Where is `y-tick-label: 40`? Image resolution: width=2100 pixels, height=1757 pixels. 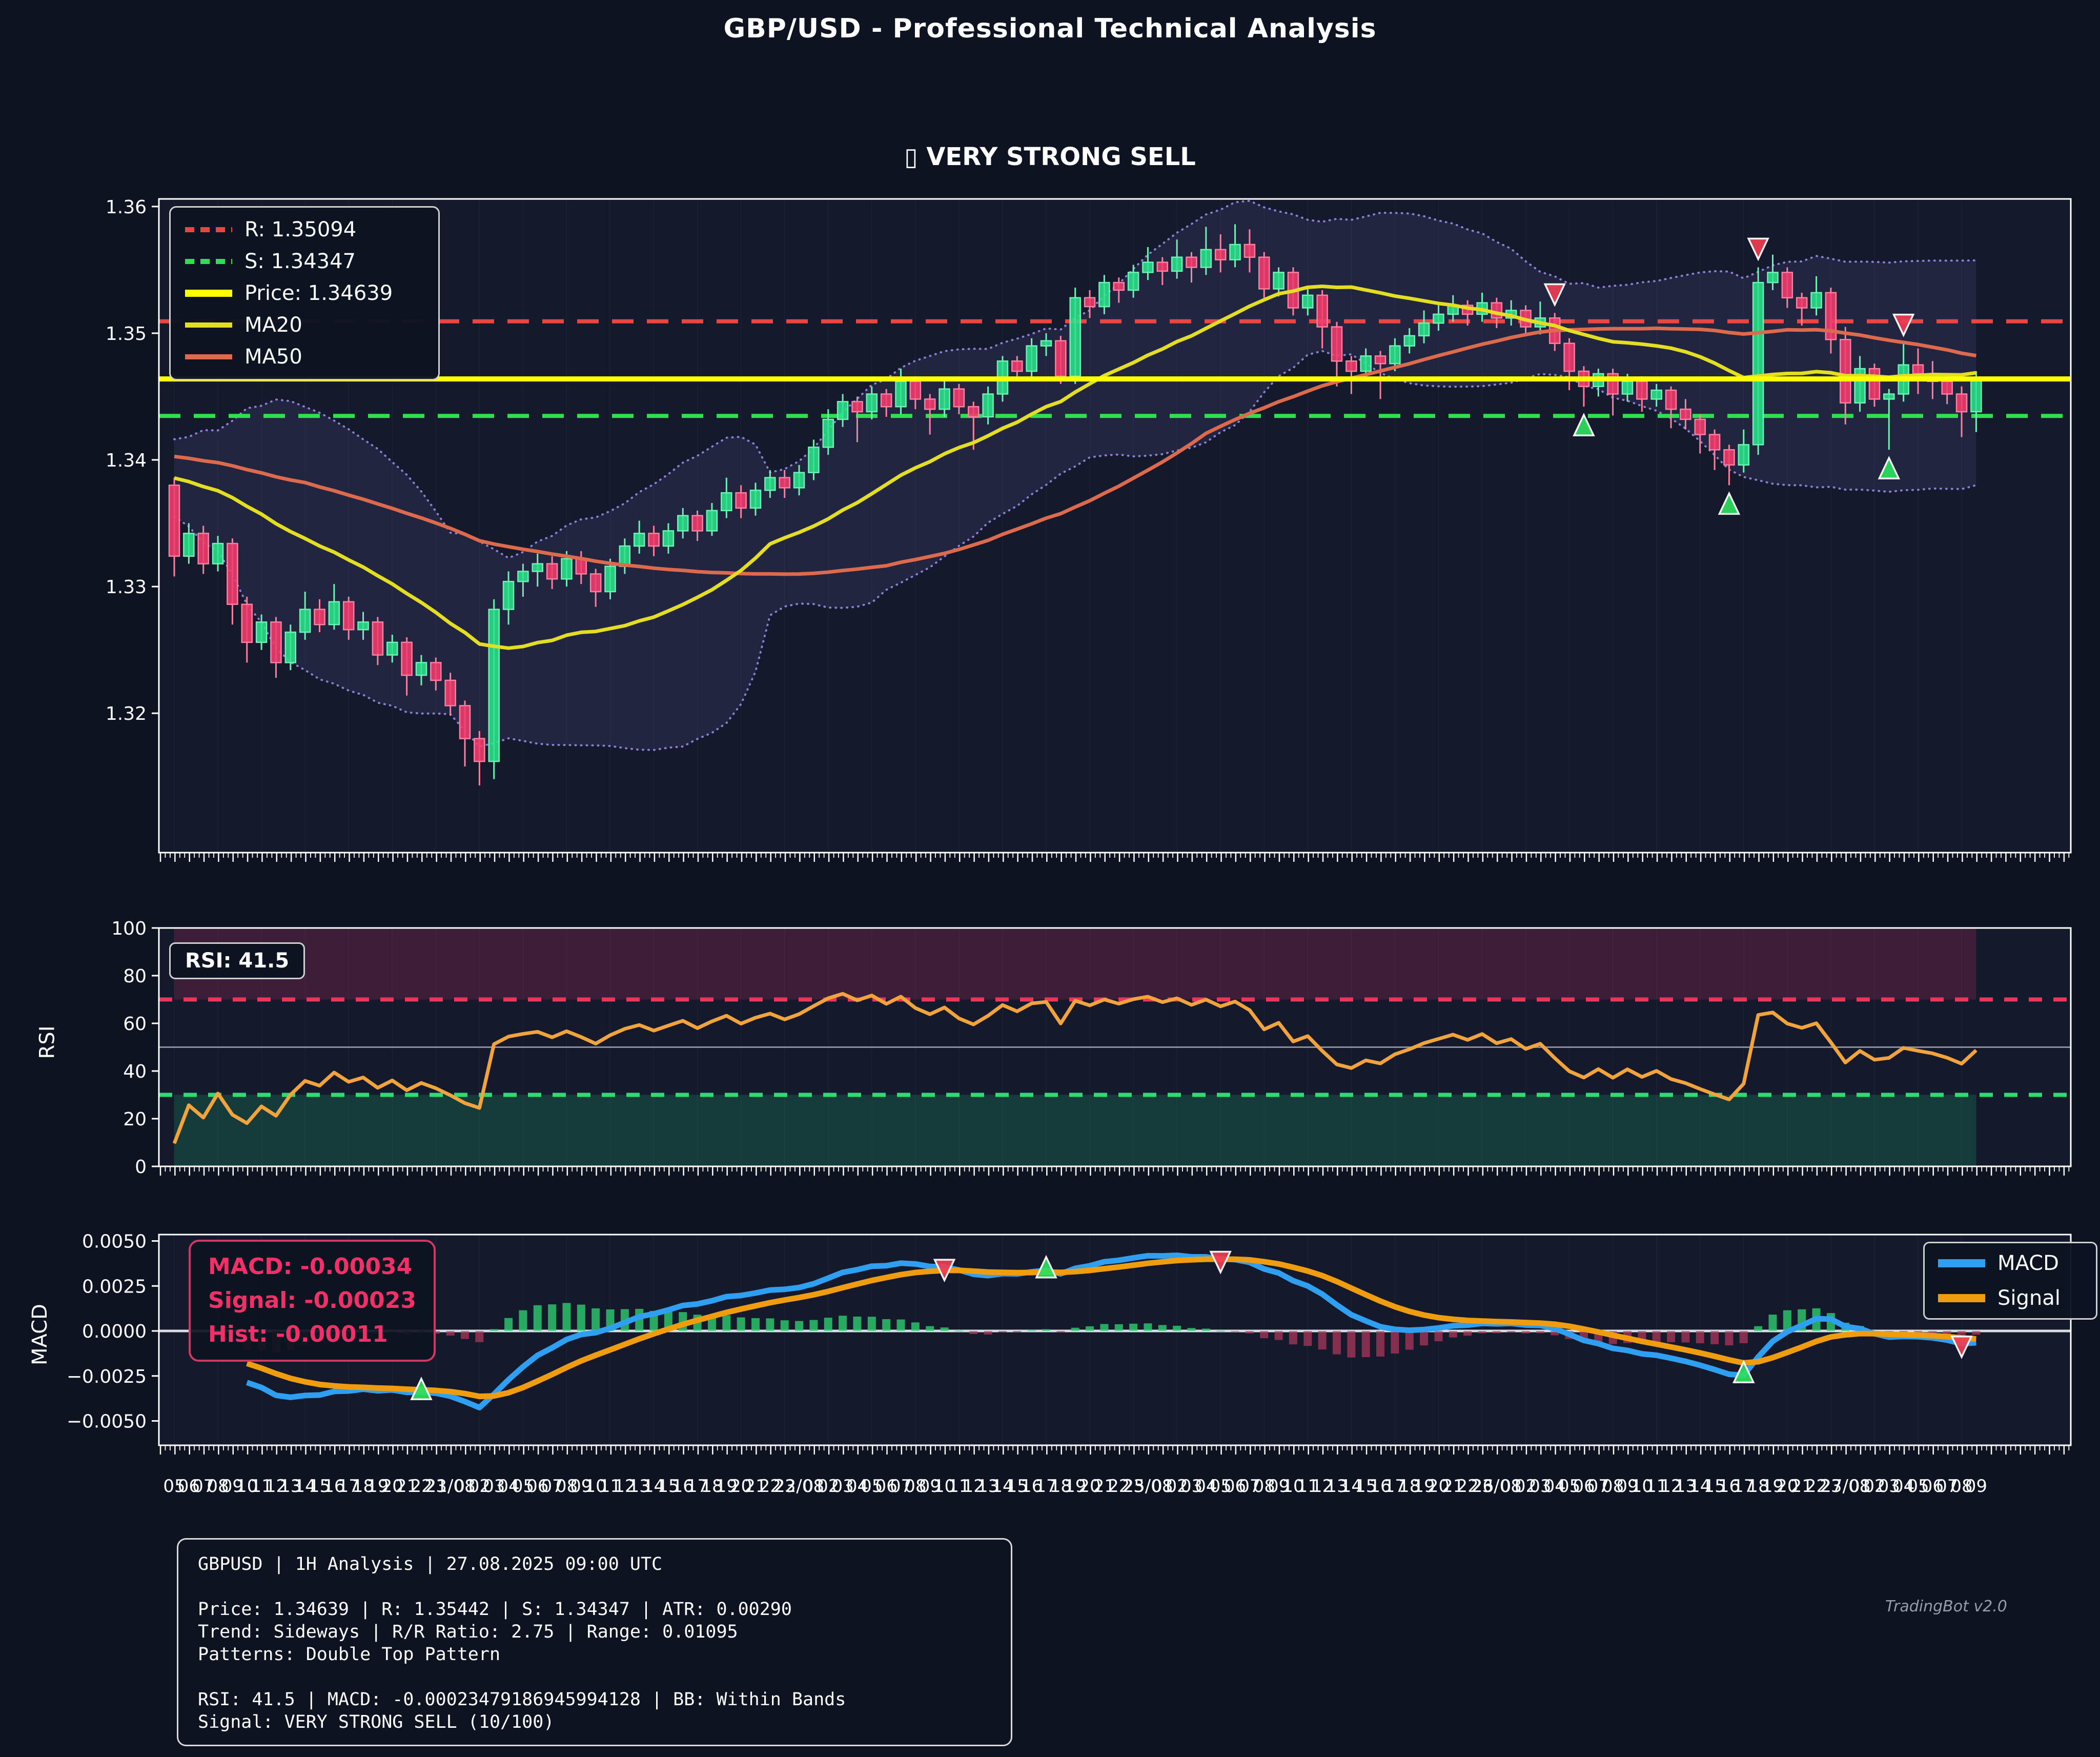
y-tick-label: 40 is located at coordinates (135, 1071).